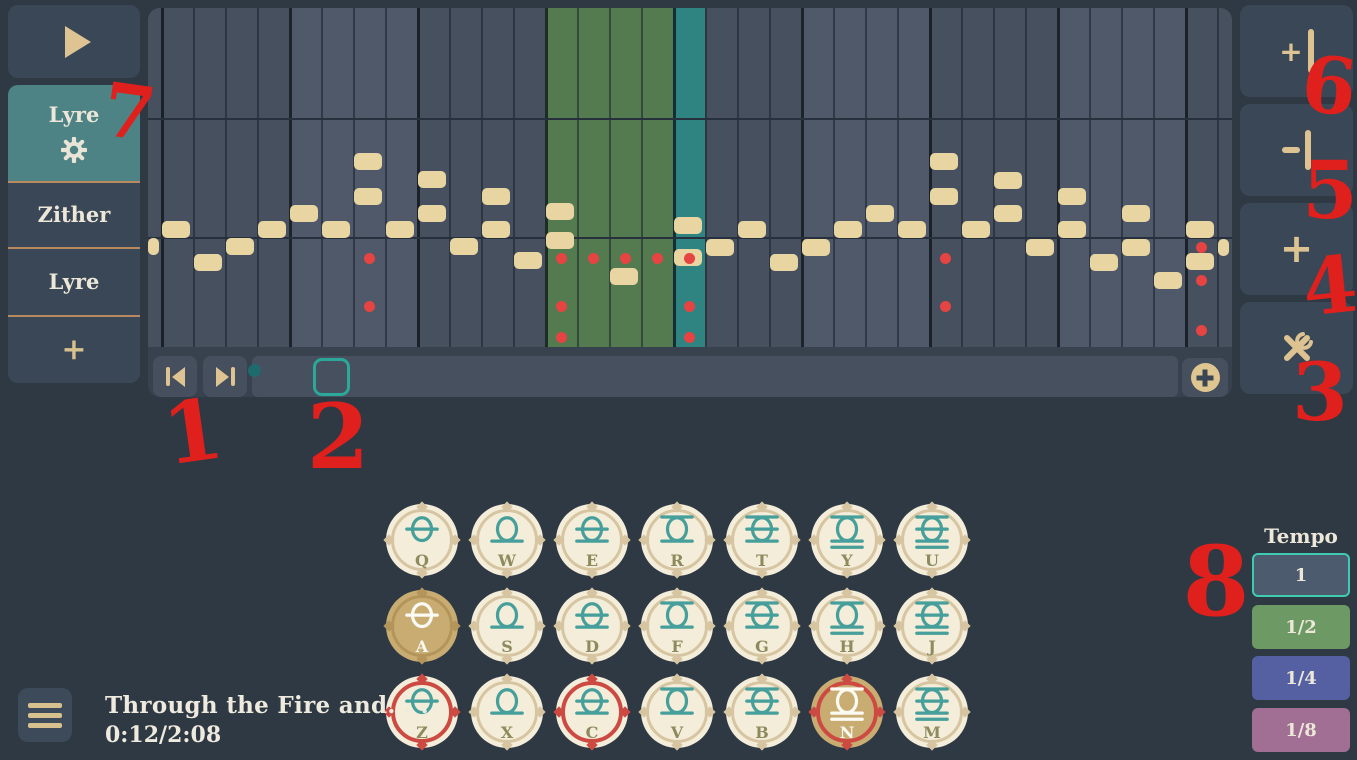  Describe the element at coordinates (847, 540) in the screenshot. I see `key-Y: Y` at that location.